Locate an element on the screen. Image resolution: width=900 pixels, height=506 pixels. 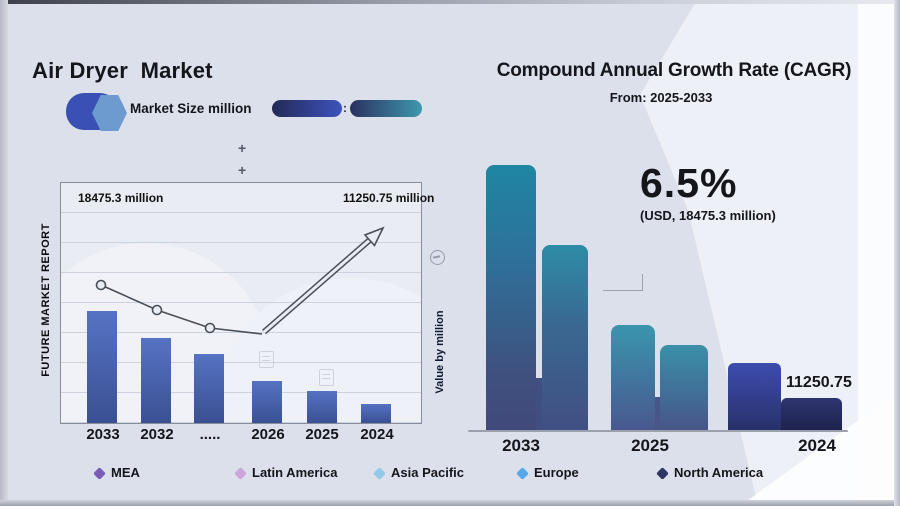
chart-min-value: 11250.75 million is located at coordinates (389, 198).